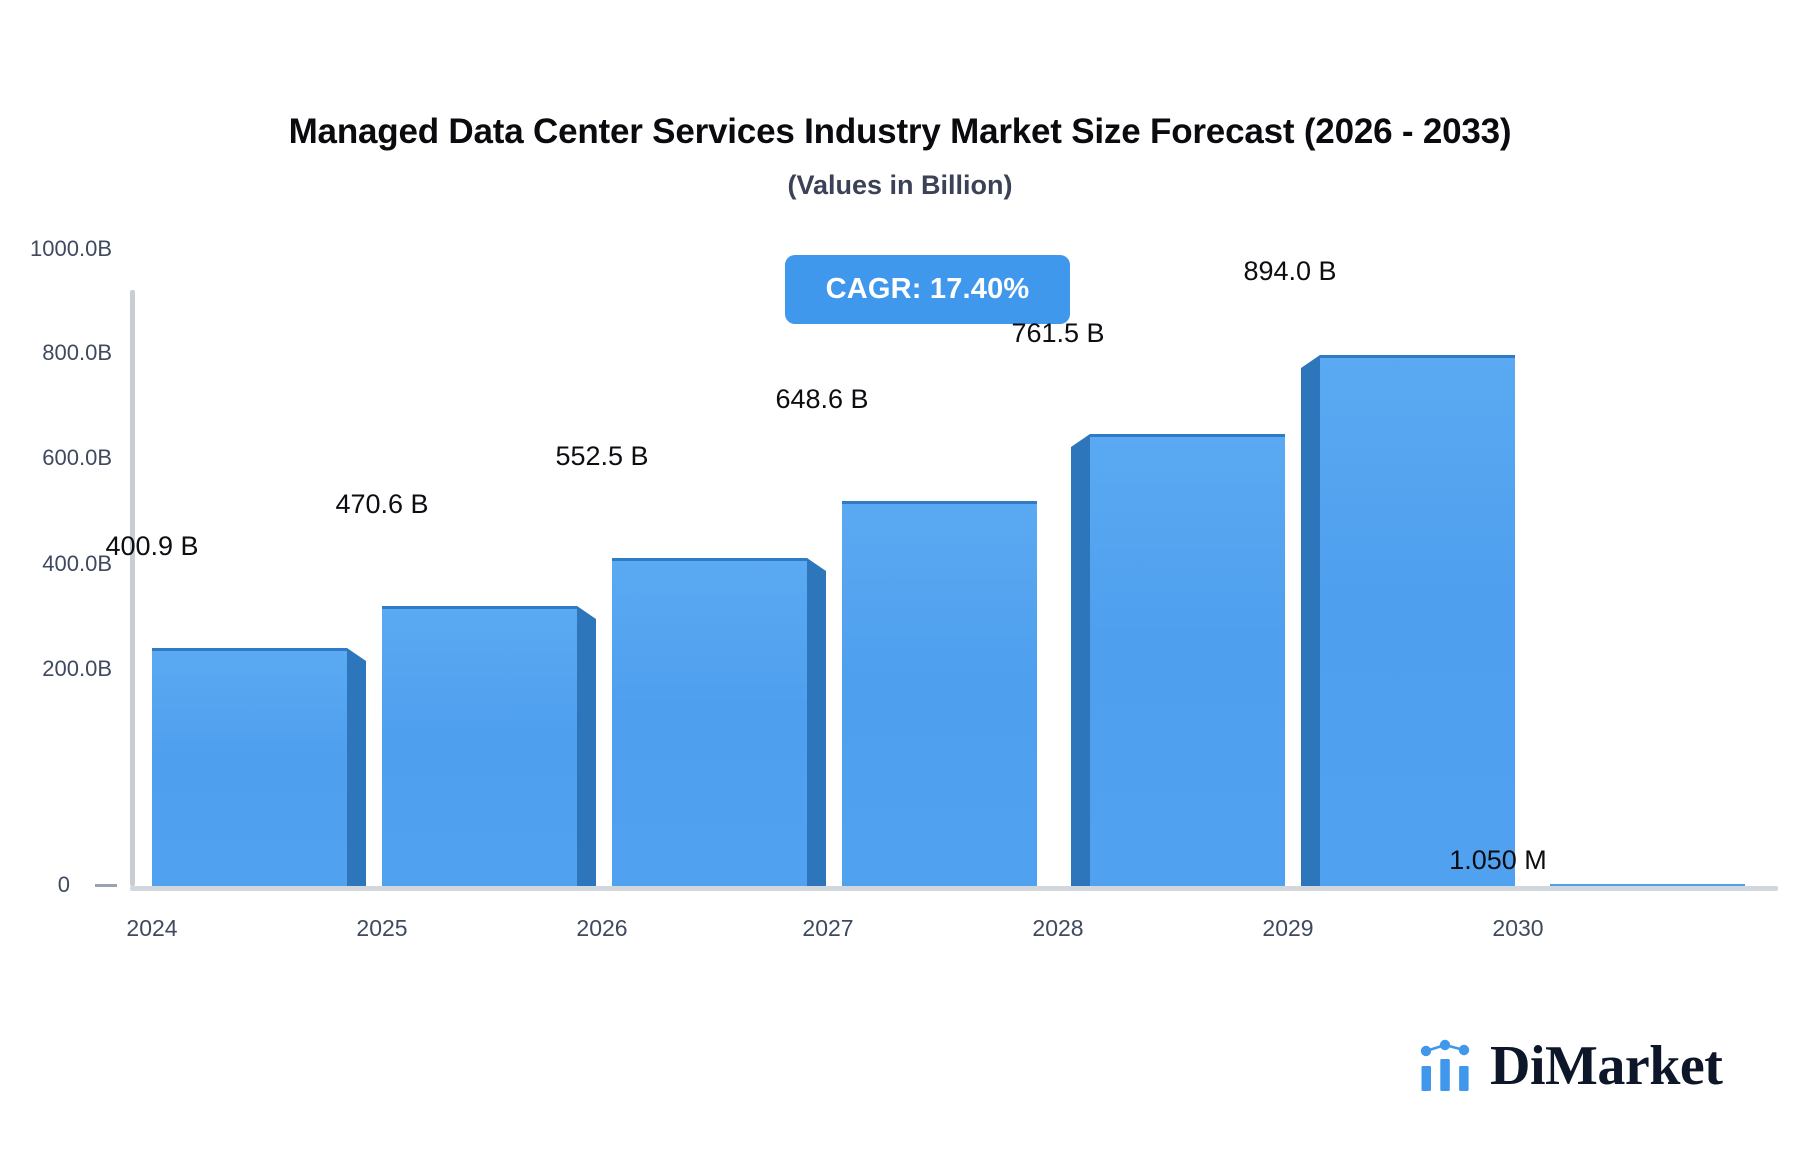 Image resolution: width=1800 pixels, height=1156 pixels. I want to click on bar-value-2030: 1.050 M, so click(1498, 860).